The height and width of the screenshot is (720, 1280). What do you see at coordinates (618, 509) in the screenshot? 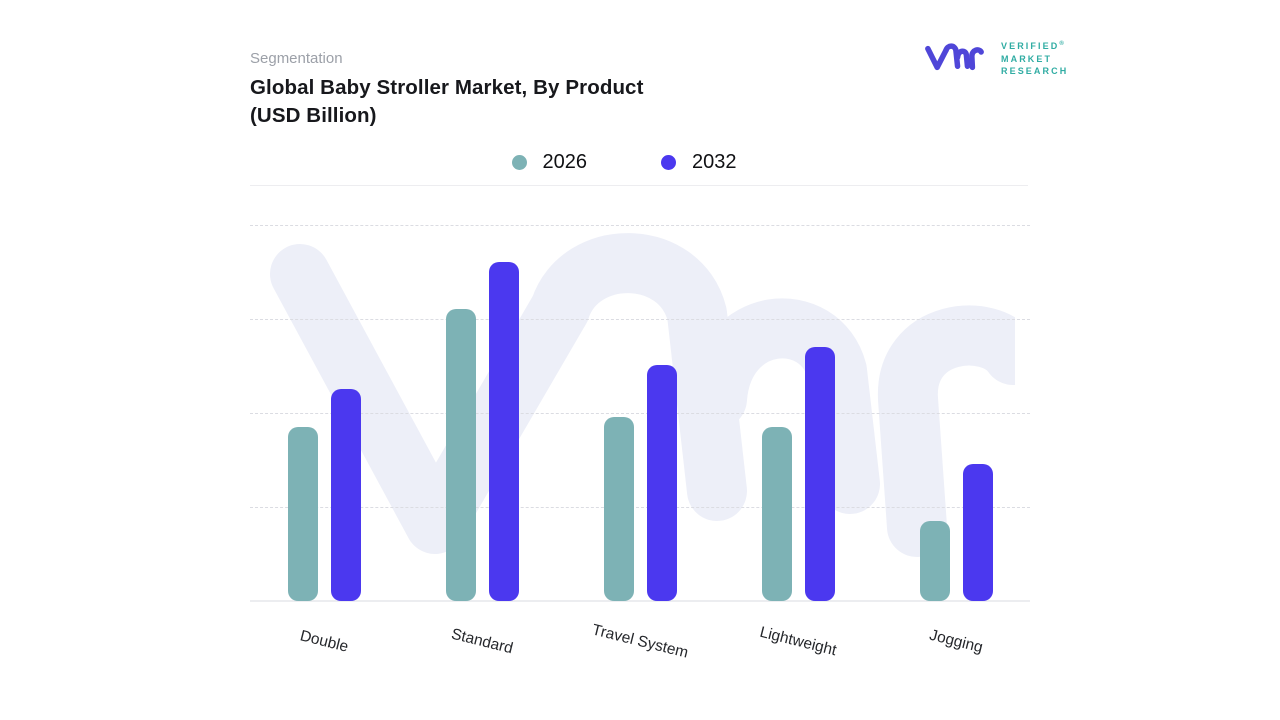
I see `bar-2026-travel-system` at bounding box center [618, 509].